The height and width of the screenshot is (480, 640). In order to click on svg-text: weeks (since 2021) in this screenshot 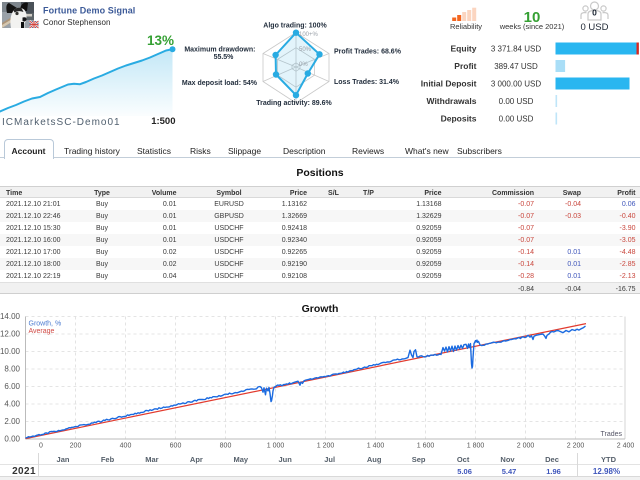, I will do `click(532, 26)`.